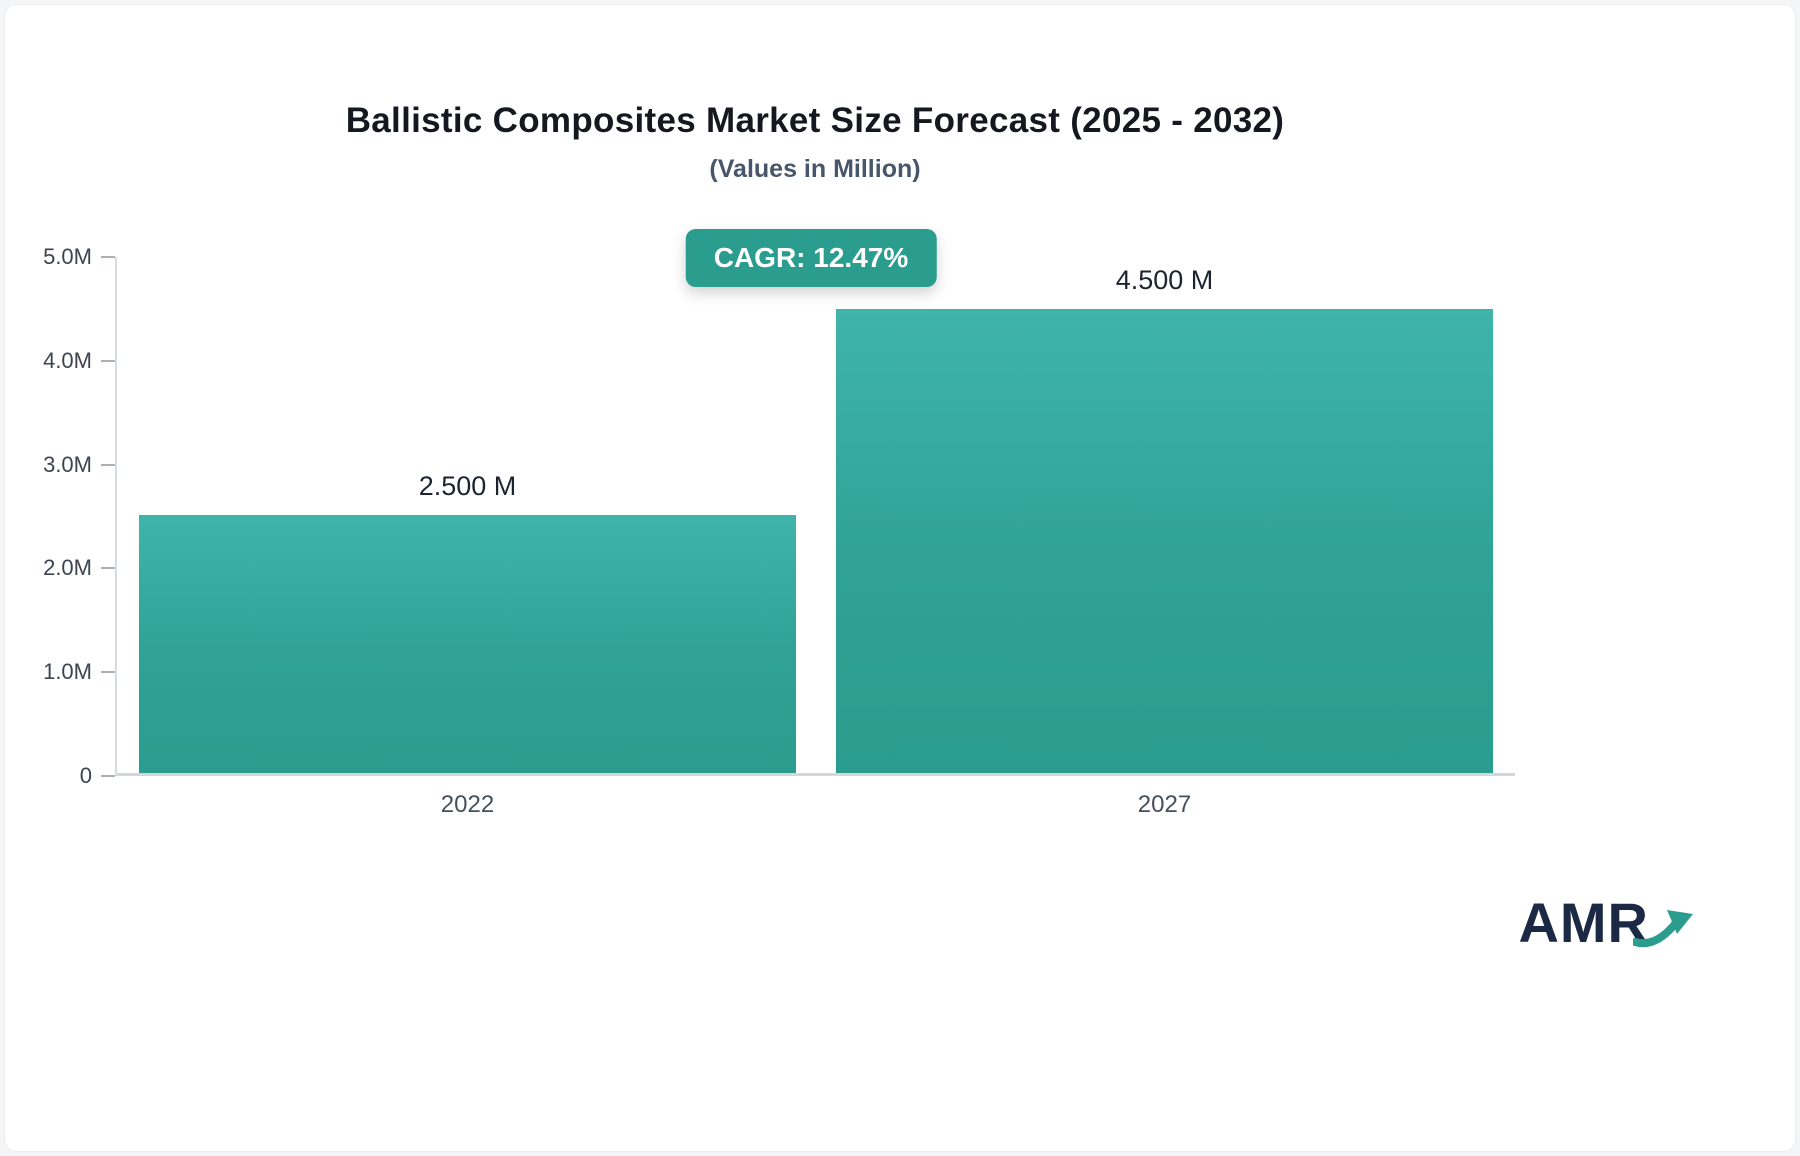 Image resolution: width=1800 pixels, height=1156 pixels. What do you see at coordinates (67, 256) in the screenshot?
I see `y-tick-label: 5.0M` at bounding box center [67, 256].